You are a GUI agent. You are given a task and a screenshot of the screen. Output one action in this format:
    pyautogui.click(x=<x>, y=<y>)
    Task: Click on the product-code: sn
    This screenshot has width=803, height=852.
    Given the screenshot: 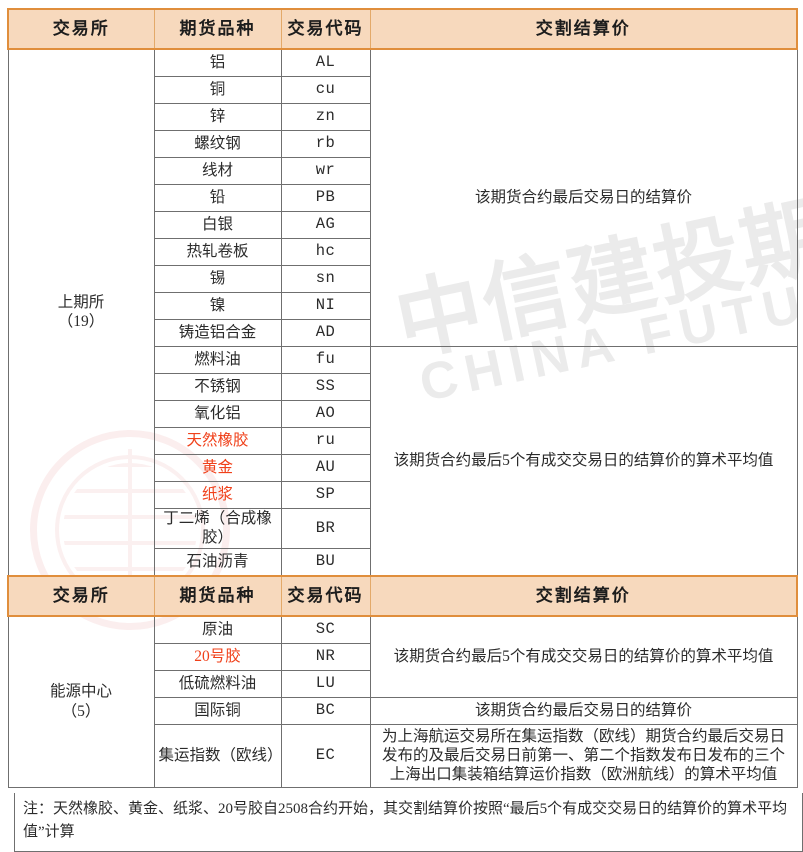 What is the action you would take?
    pyautogui.click(x=325, y=279)
    